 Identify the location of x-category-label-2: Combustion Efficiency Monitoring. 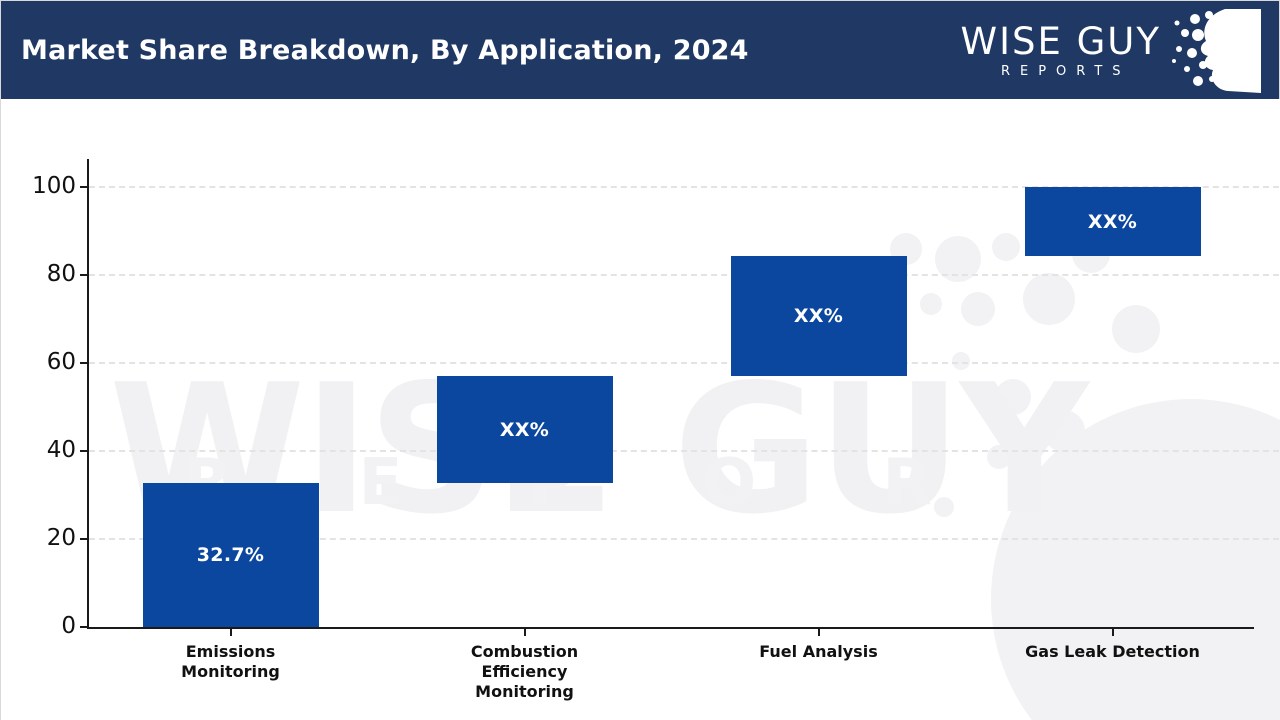
(524, 671).